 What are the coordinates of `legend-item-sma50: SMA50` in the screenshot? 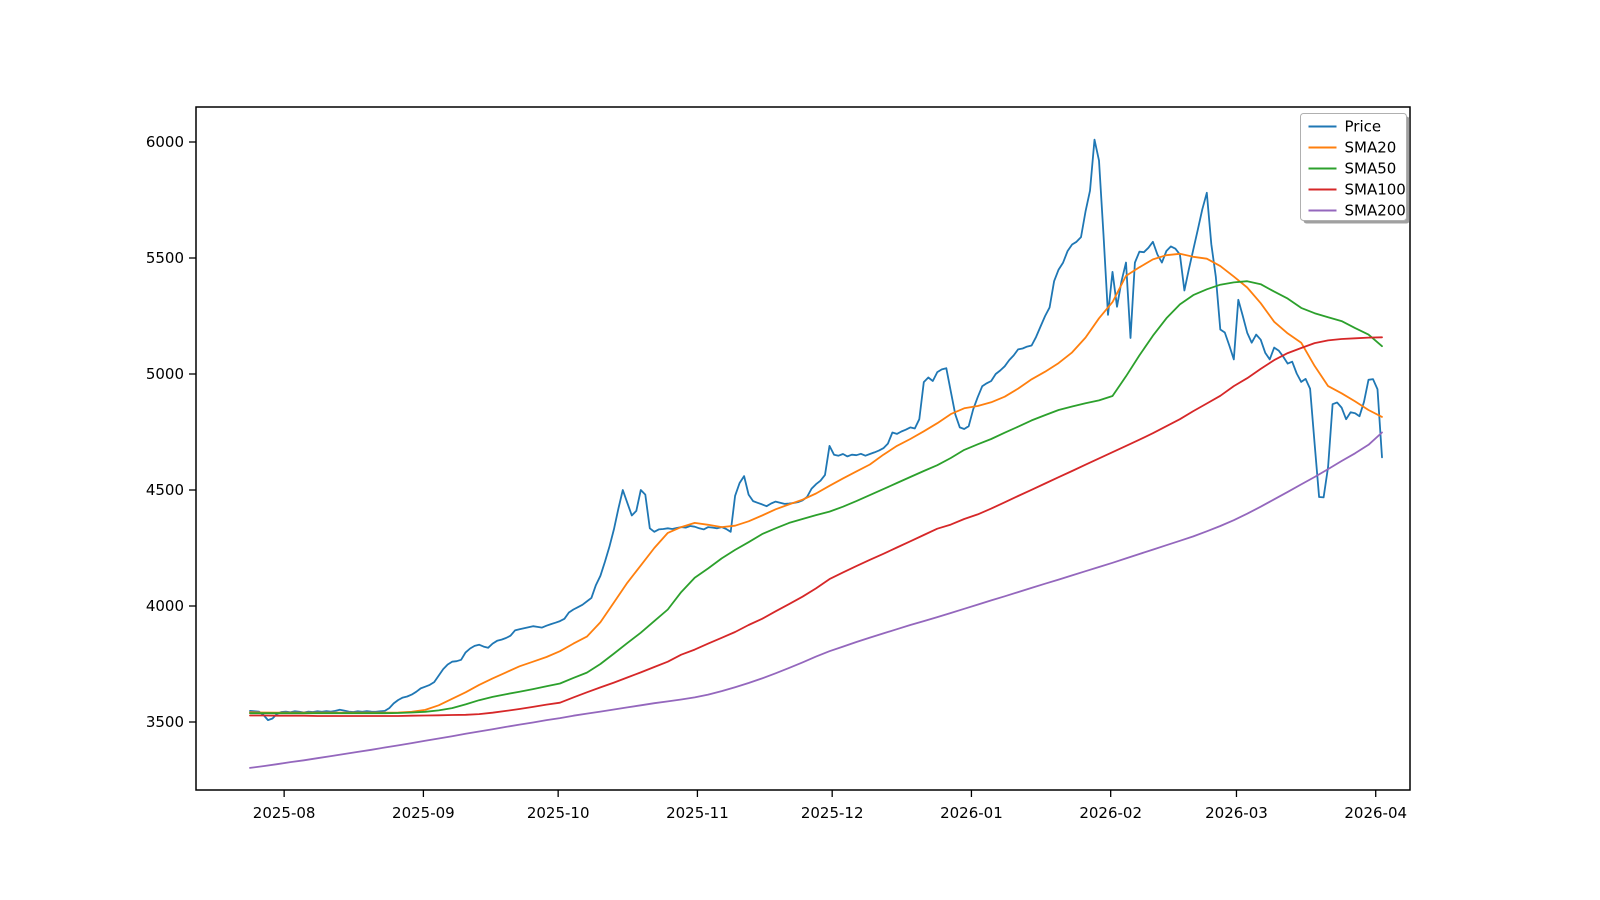 It's located at (1352, 169).